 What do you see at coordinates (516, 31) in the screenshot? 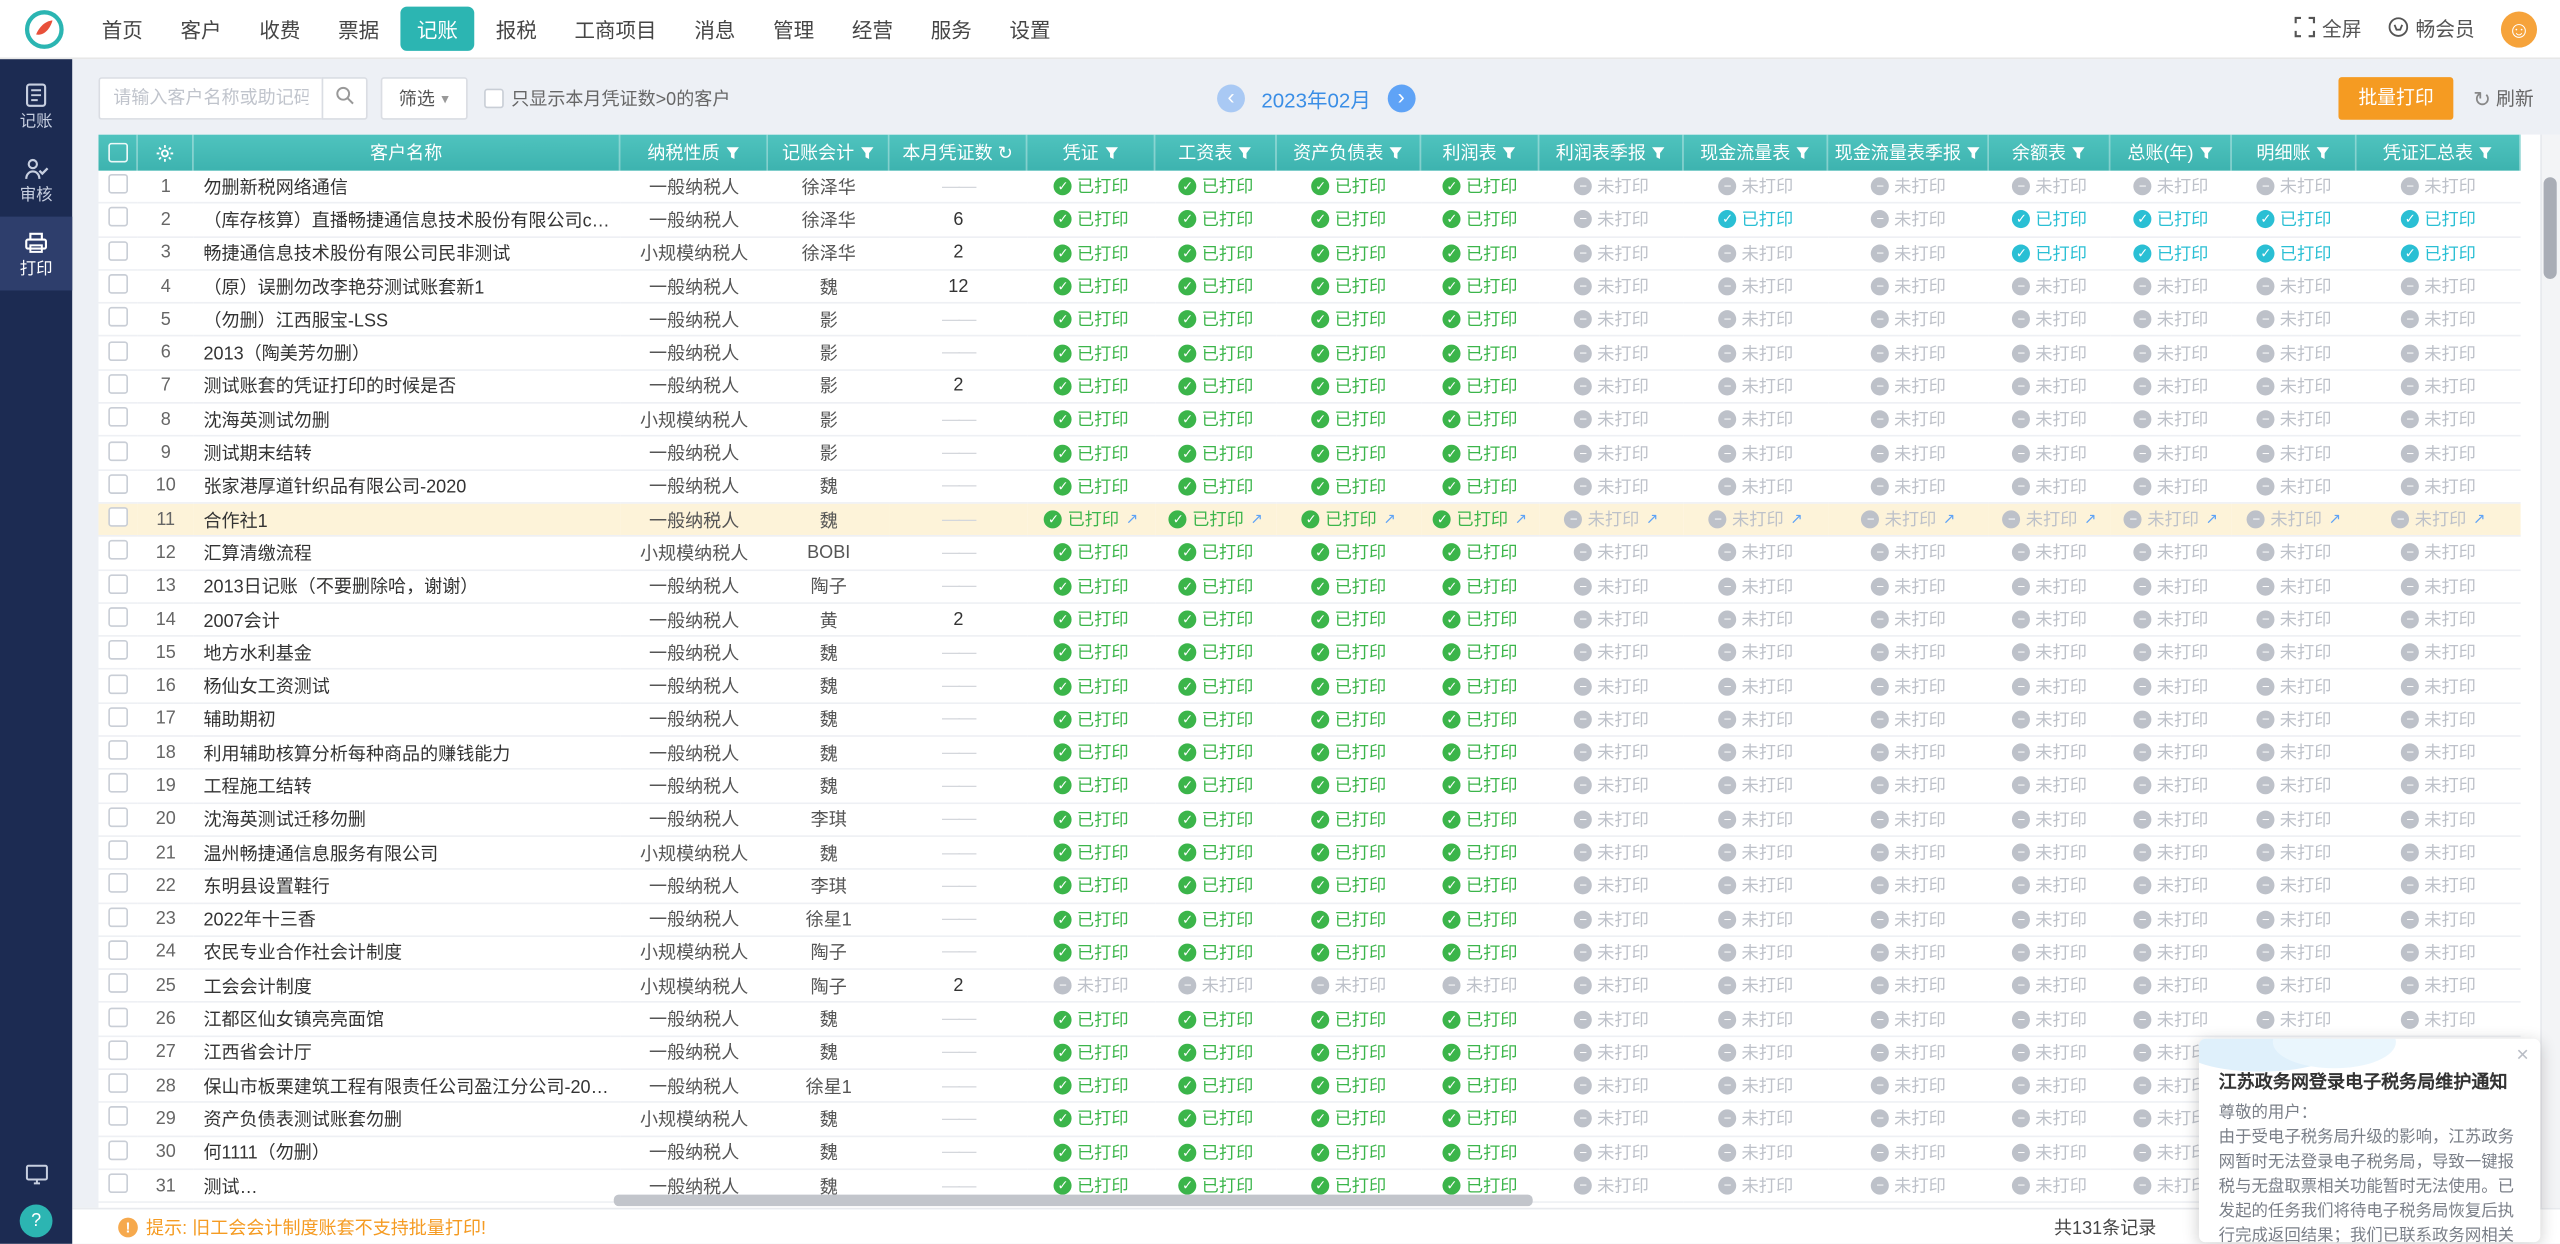
I see `nav-item-报税: 报税` at bounding box center [516, 31].